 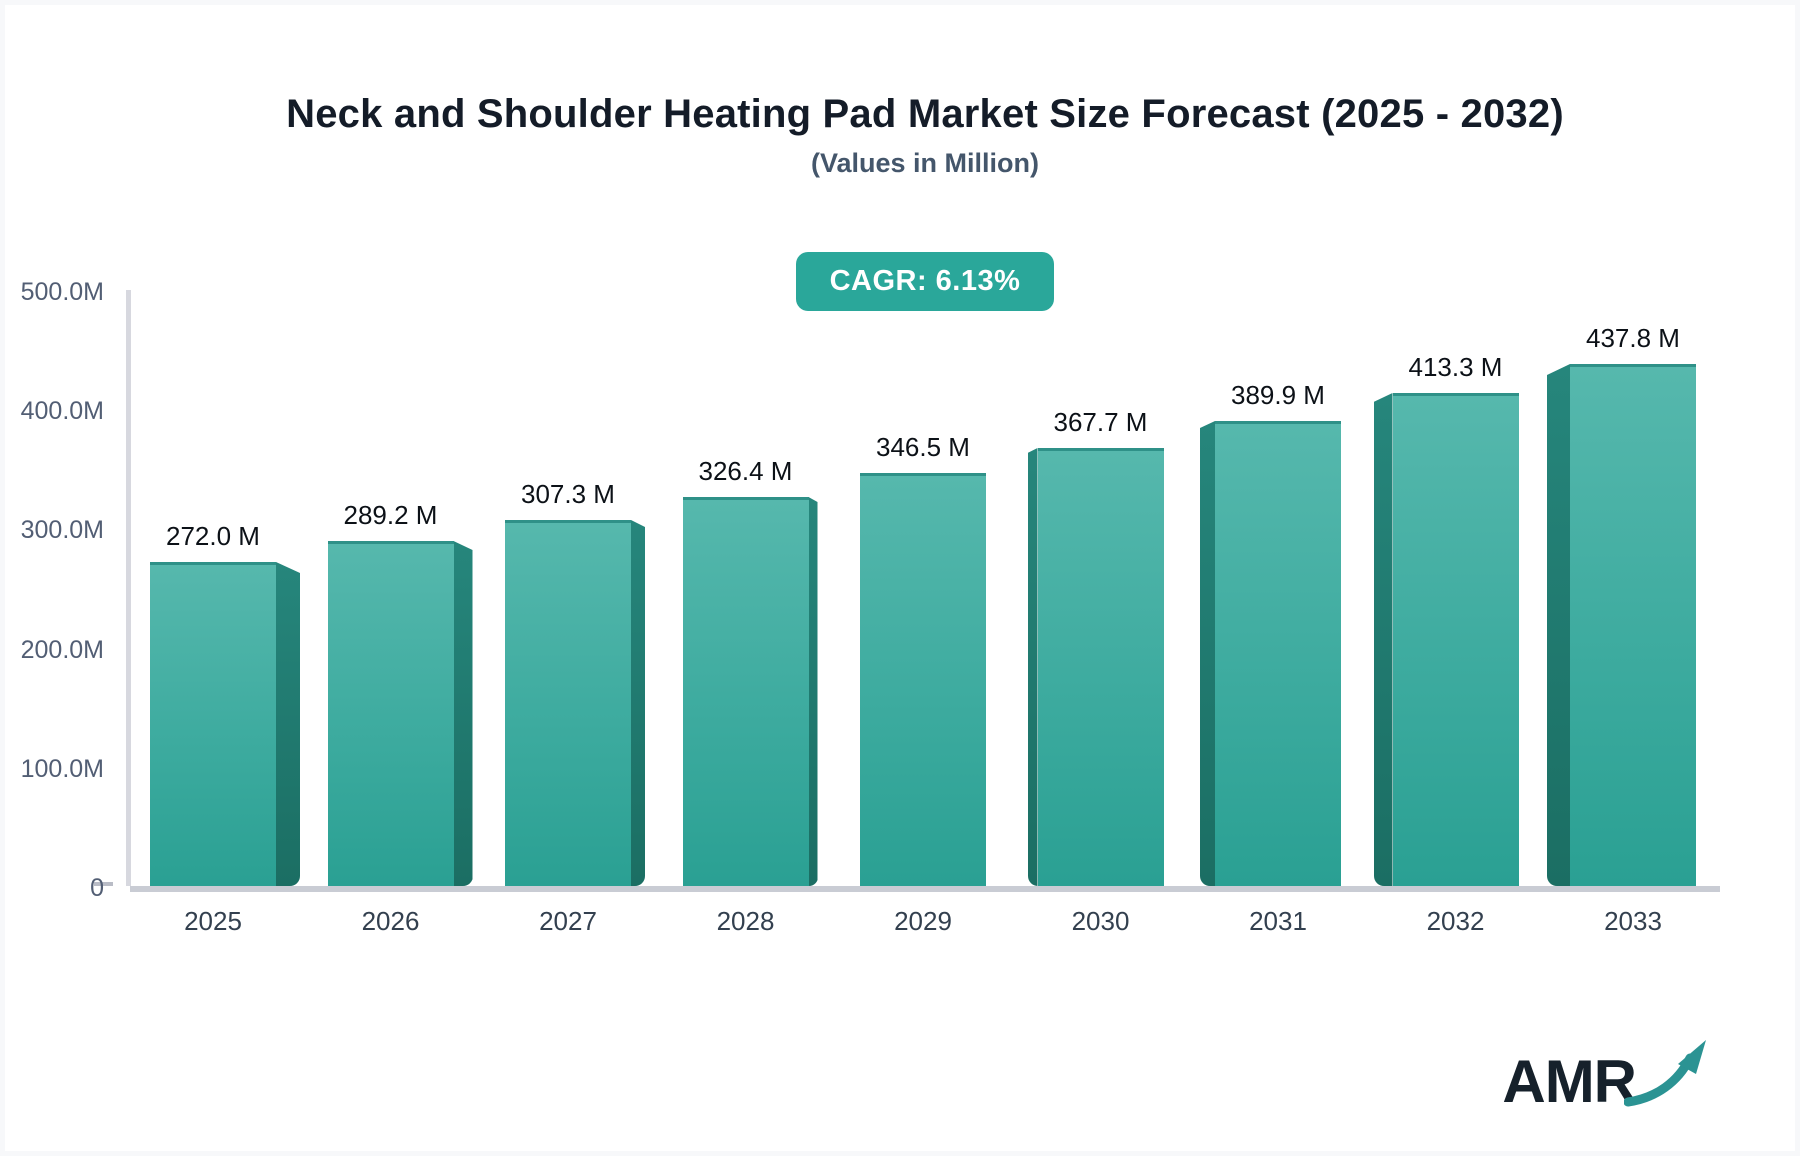 I want to click on growth-arrow-icon, so click(x=1665, y=1073).